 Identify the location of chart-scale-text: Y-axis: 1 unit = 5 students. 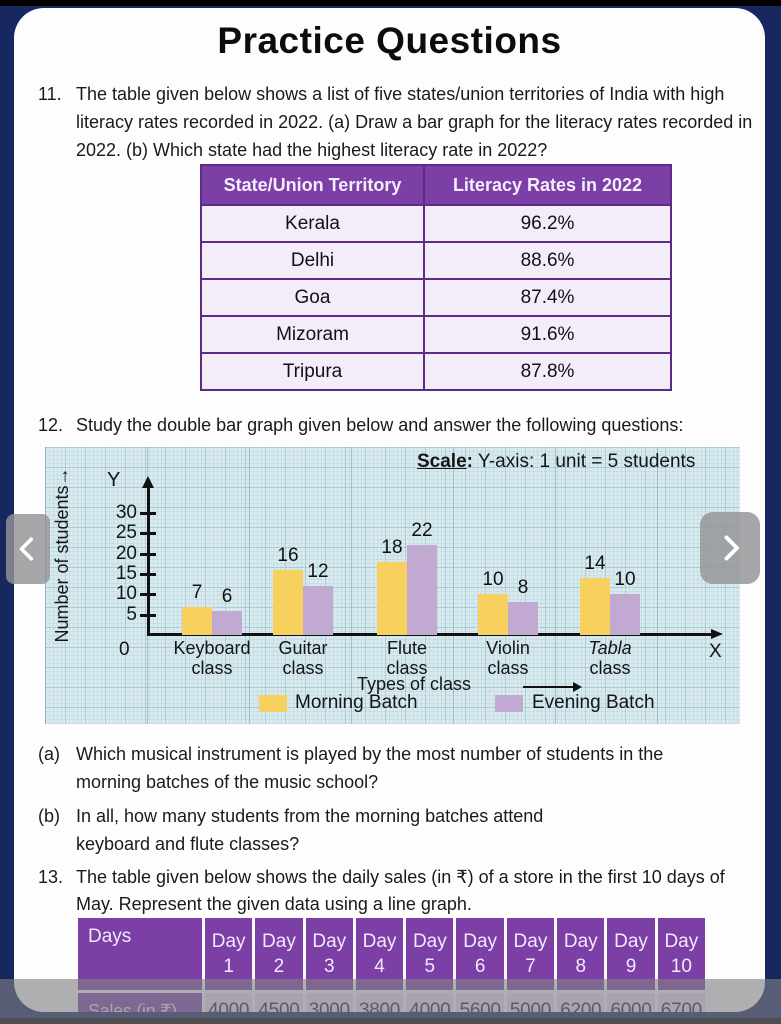
(586, 461).